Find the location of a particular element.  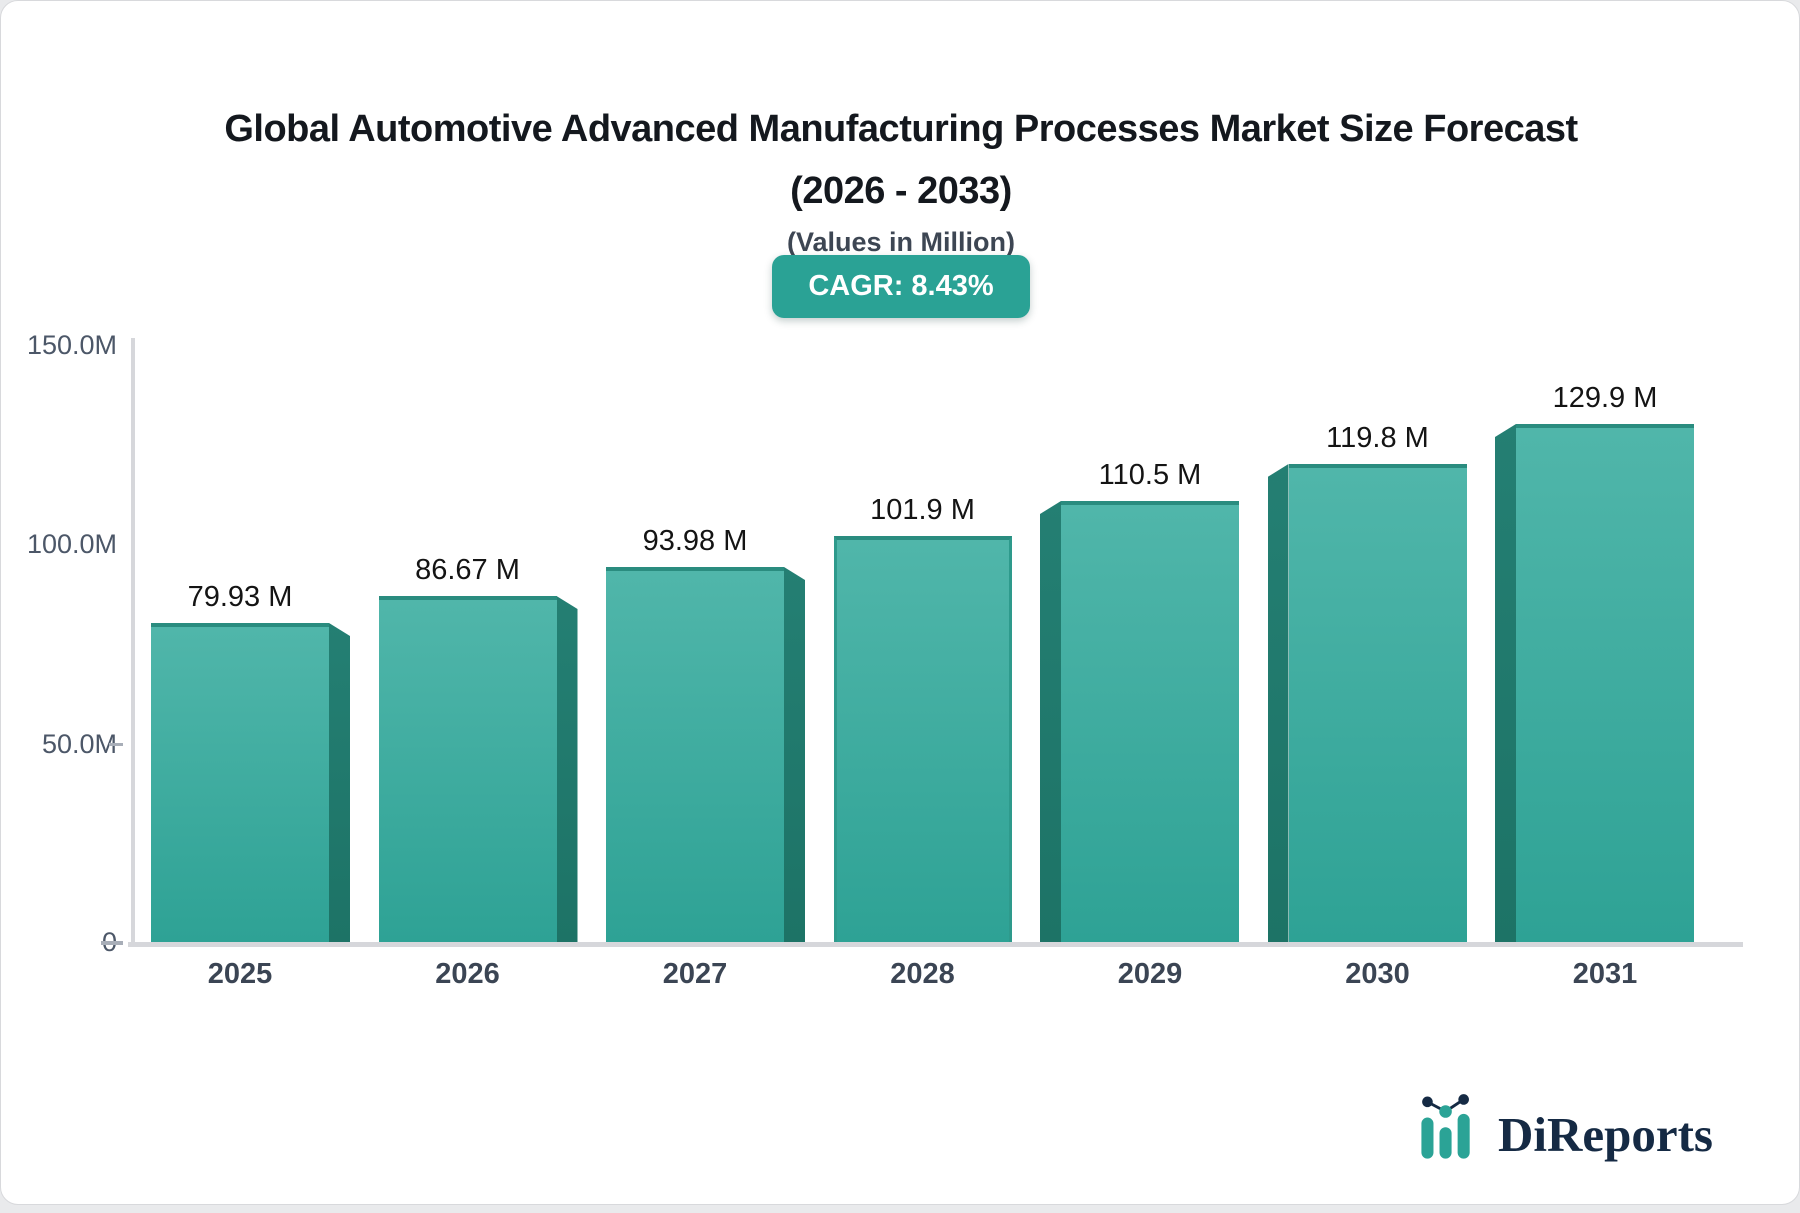

logo: DiReports is located at coordinates (1565, 1126).